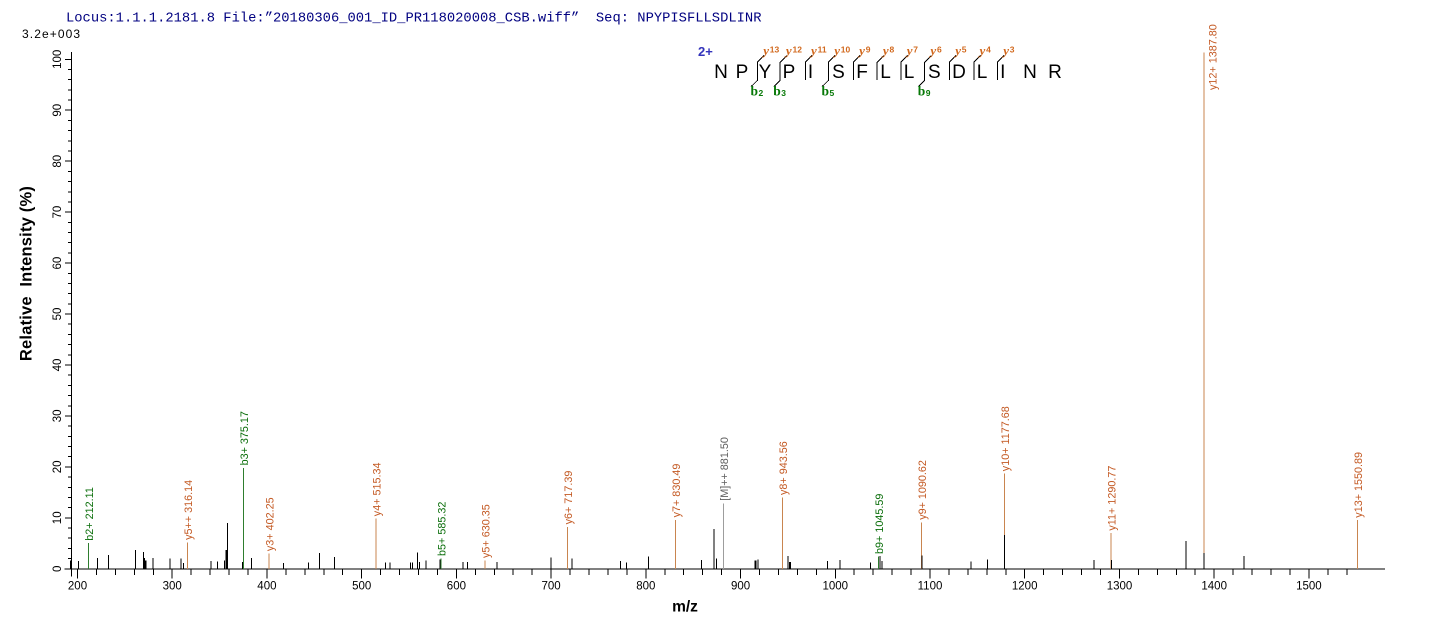  Describe the element at coordinates (1214, 587) in the screenshot. I see `svg-text: 1400` at that location.